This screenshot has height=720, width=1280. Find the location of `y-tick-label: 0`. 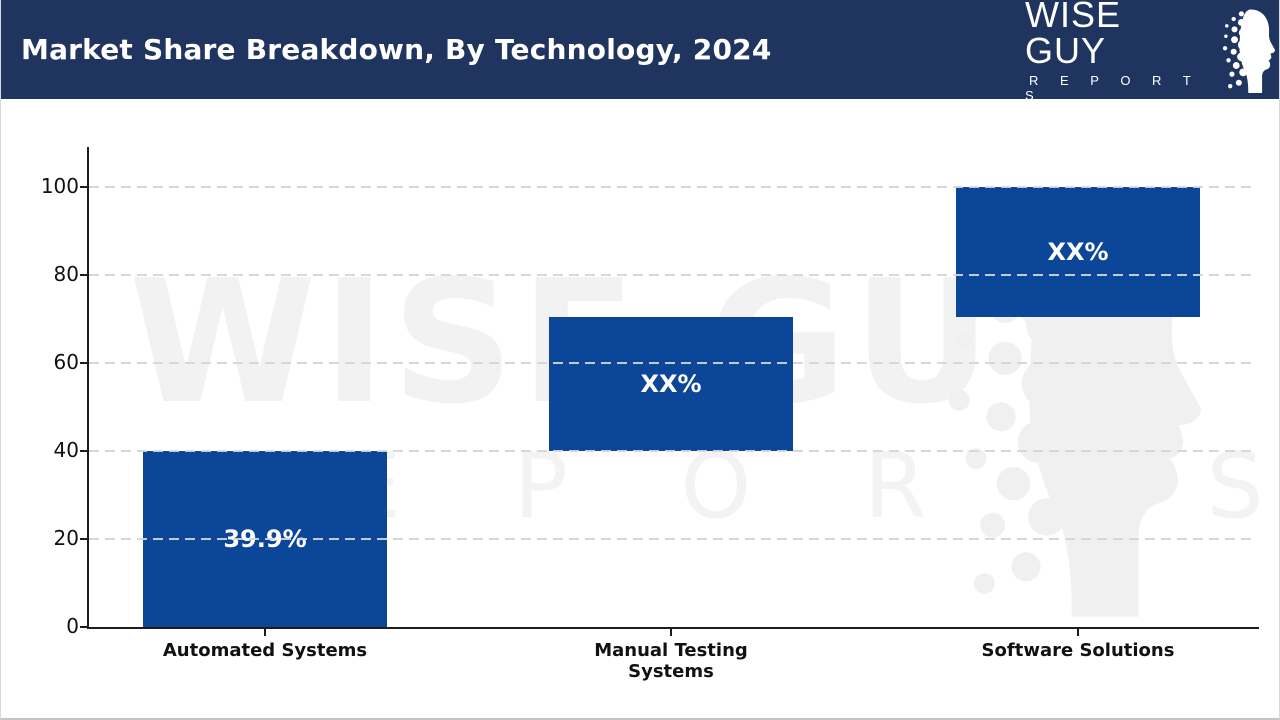

y-tick-label: 0 is located at coordinates (72, 626).